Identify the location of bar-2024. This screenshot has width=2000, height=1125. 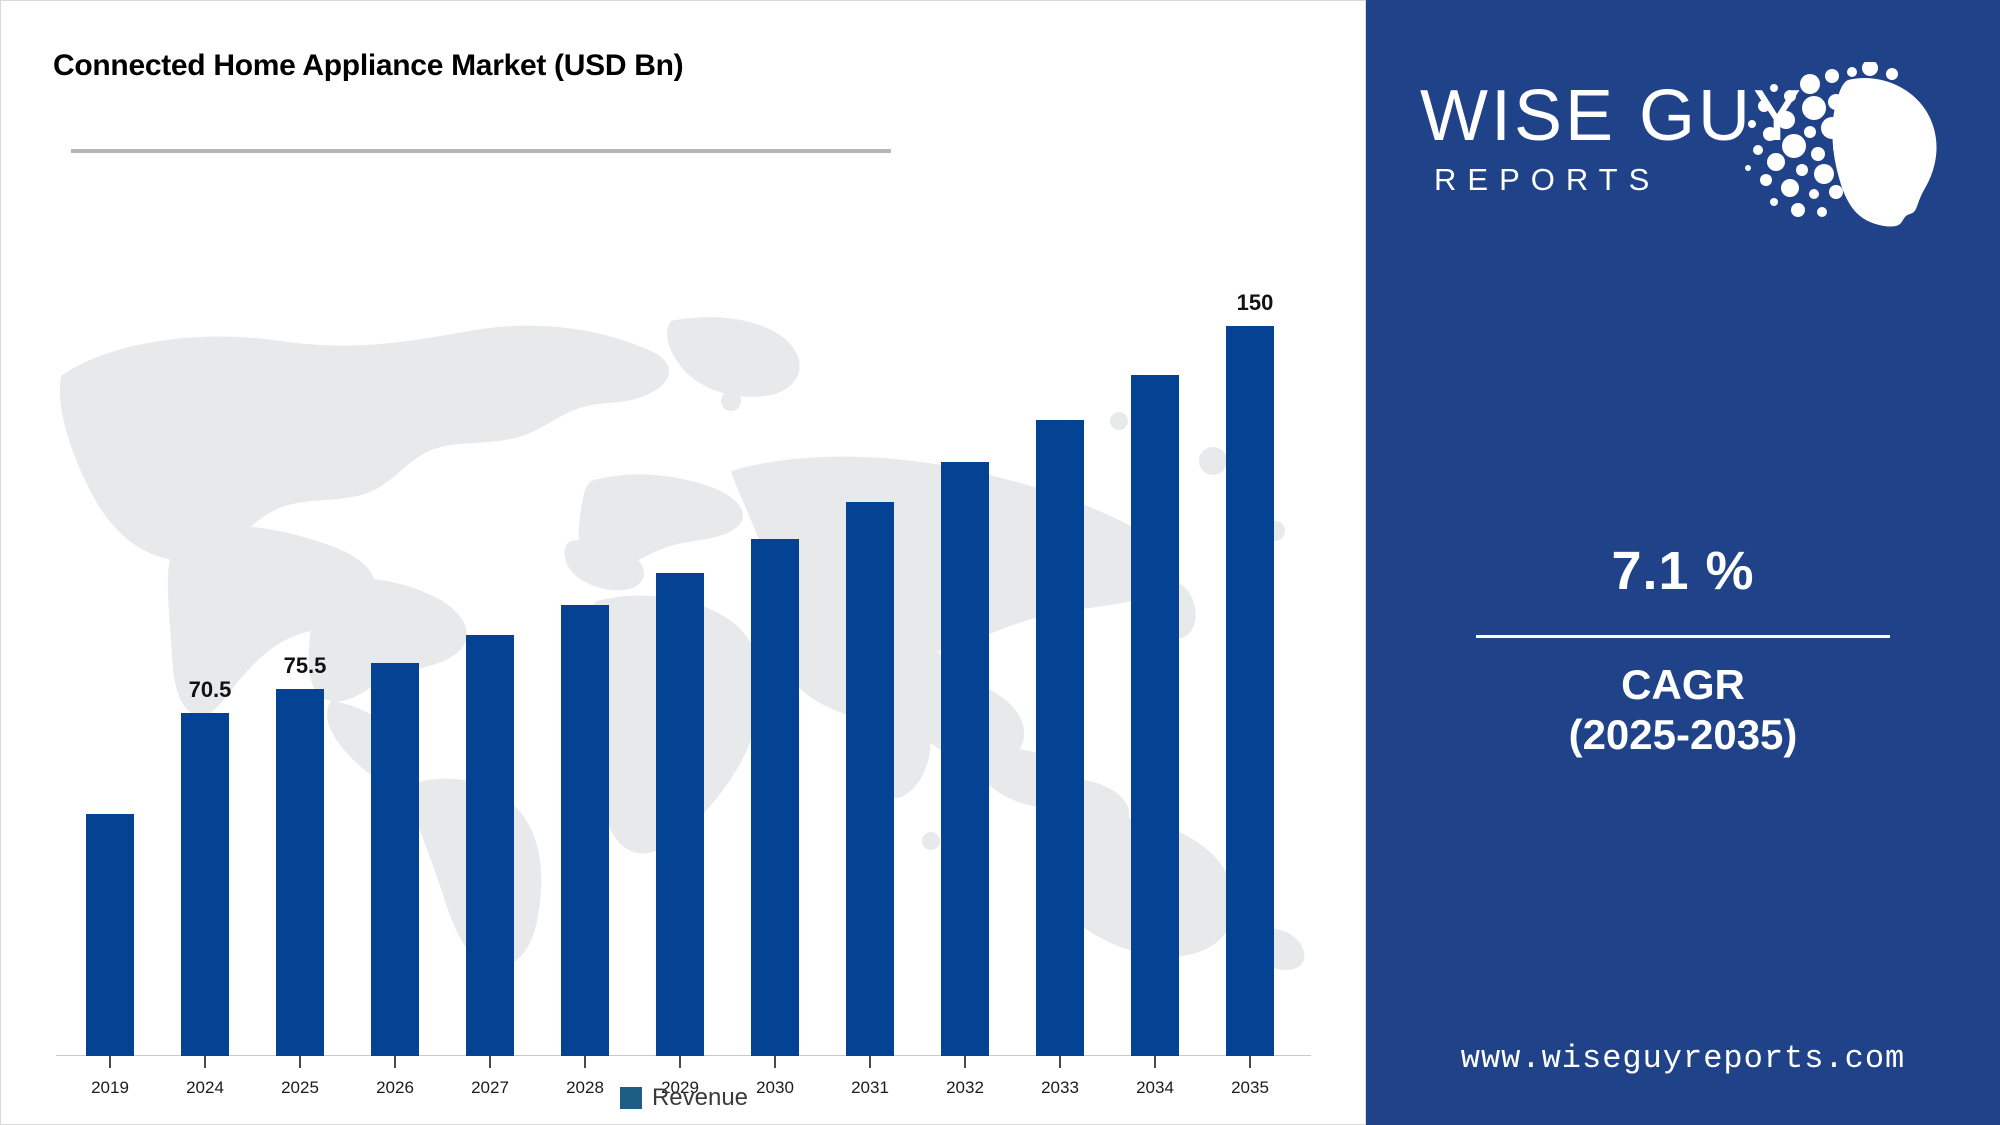
(205, 884).